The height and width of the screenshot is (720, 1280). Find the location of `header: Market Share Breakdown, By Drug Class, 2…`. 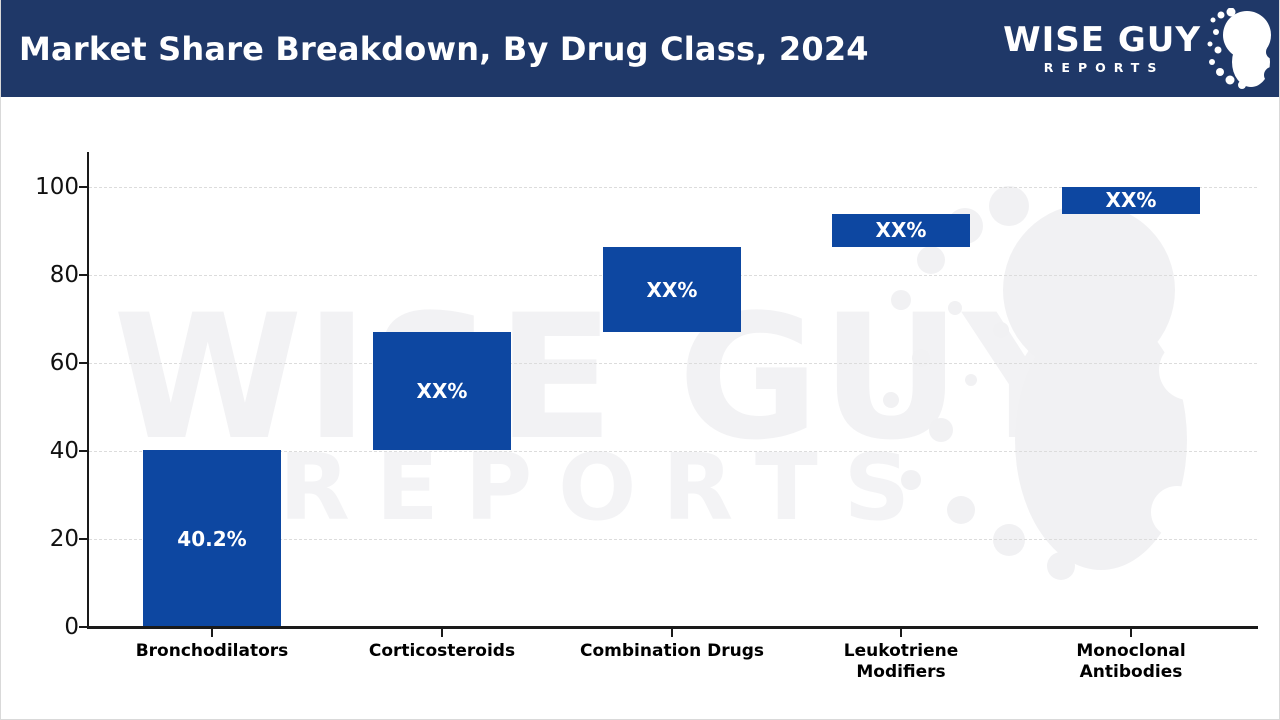

header: Market Share Breakdown, By Drug Class, 2… is located at coordinates (640, 48).